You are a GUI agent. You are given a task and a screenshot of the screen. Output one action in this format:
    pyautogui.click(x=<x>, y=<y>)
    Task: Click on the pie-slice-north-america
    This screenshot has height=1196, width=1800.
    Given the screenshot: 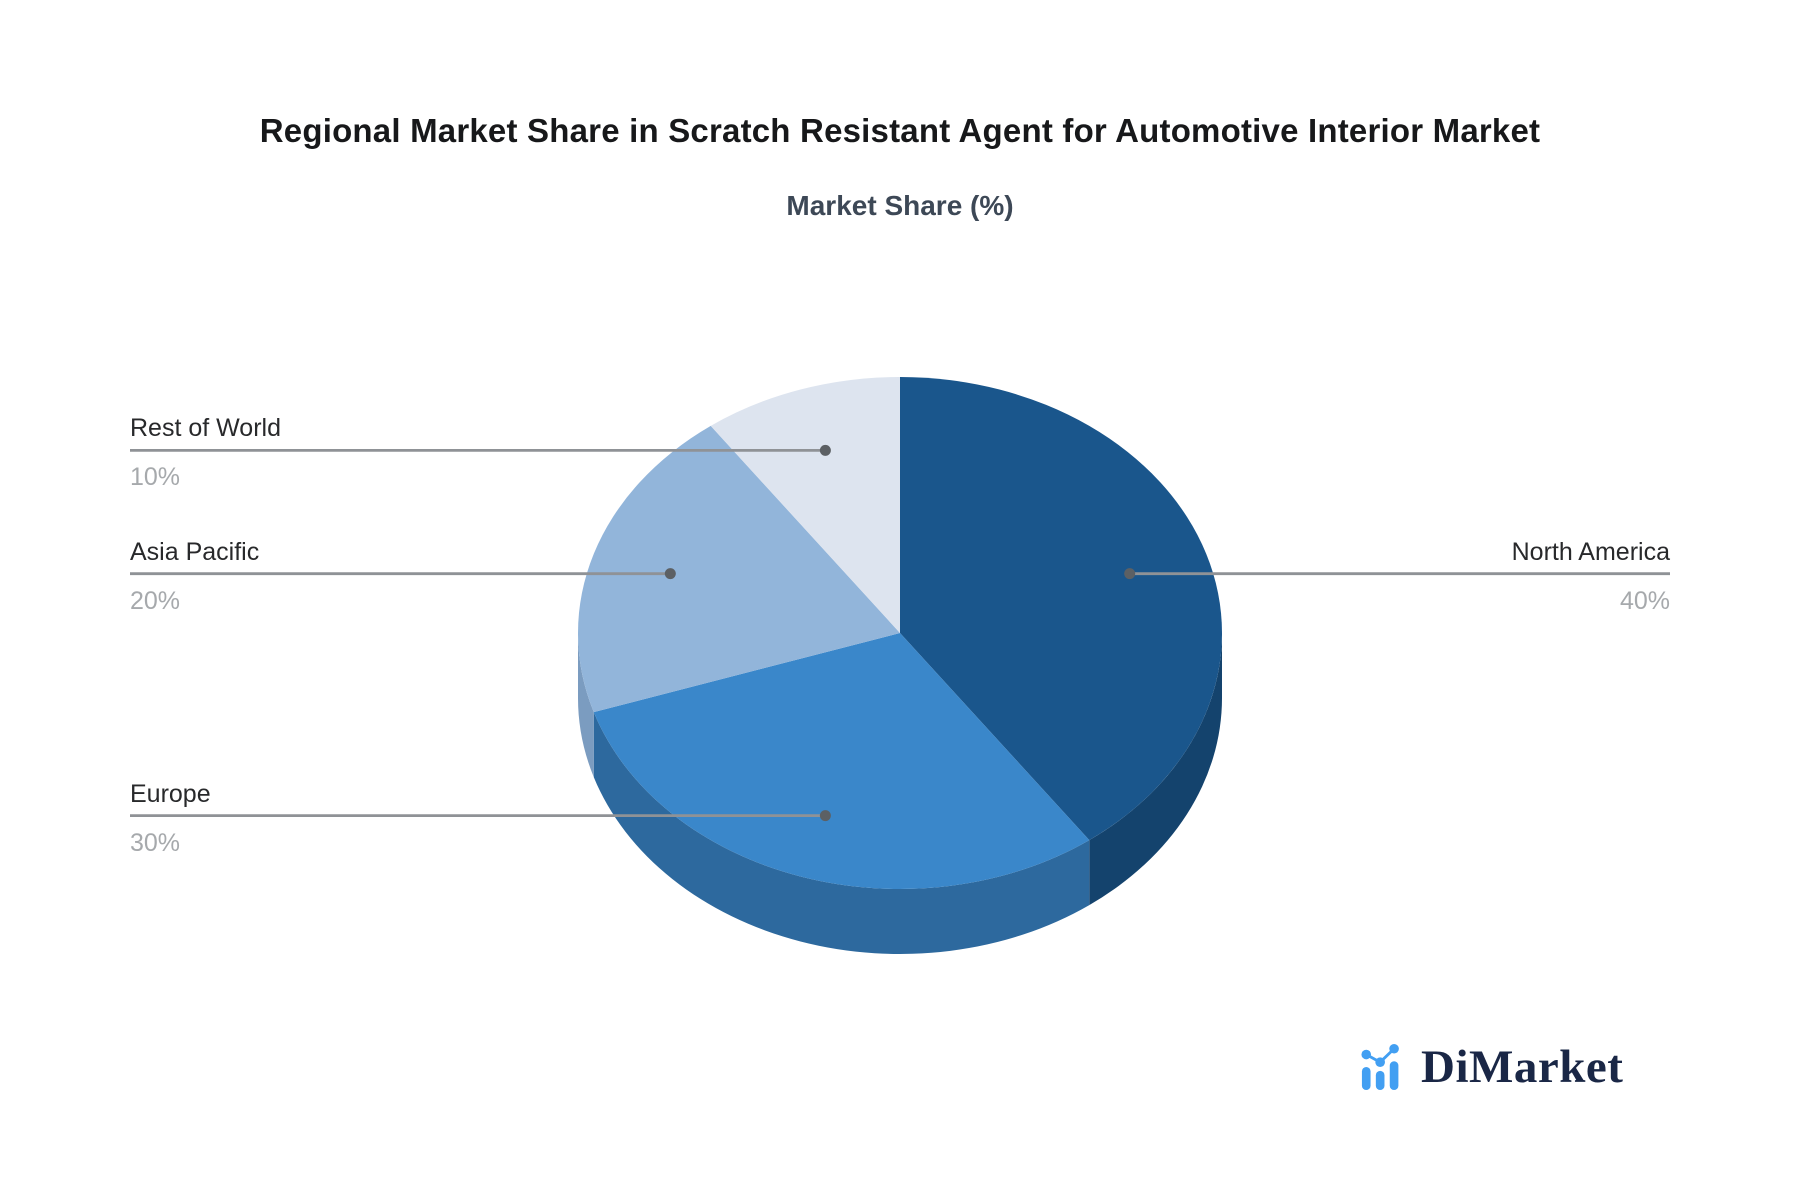 What is the action you would take?
    pyautogui.click(x=1061, y=609)
    